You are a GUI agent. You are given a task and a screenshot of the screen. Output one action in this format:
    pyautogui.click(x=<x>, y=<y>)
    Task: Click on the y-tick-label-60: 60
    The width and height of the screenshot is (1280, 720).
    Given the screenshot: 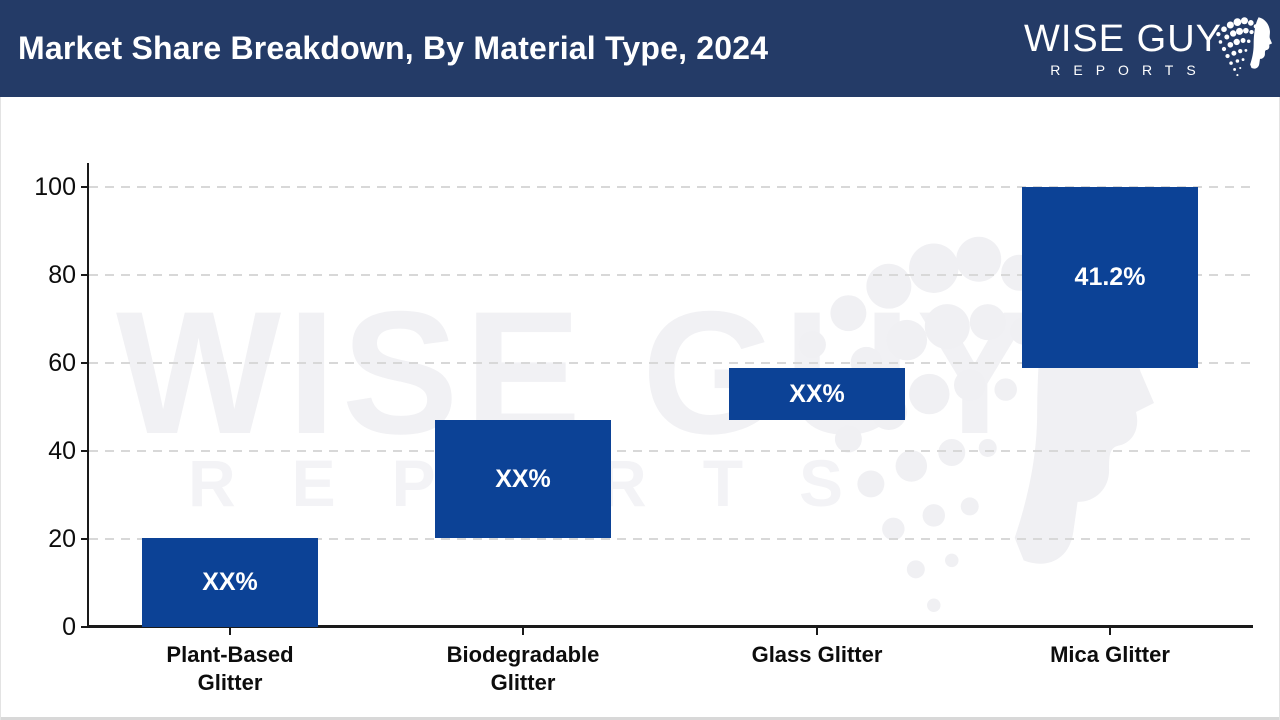 What is the action you would take?
    pyautogui.click(x=62, y=363)
    